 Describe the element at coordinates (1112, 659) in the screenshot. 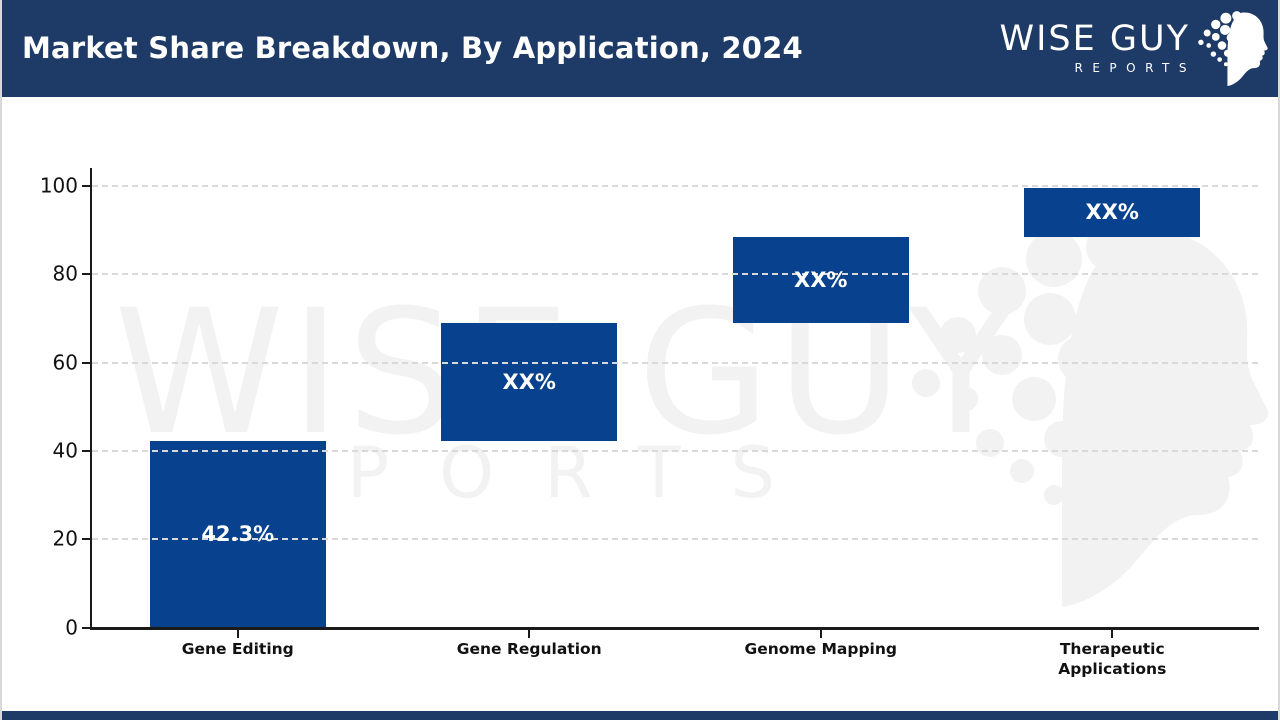

I see `x-category-label: Therapeutic Applications` at that location.